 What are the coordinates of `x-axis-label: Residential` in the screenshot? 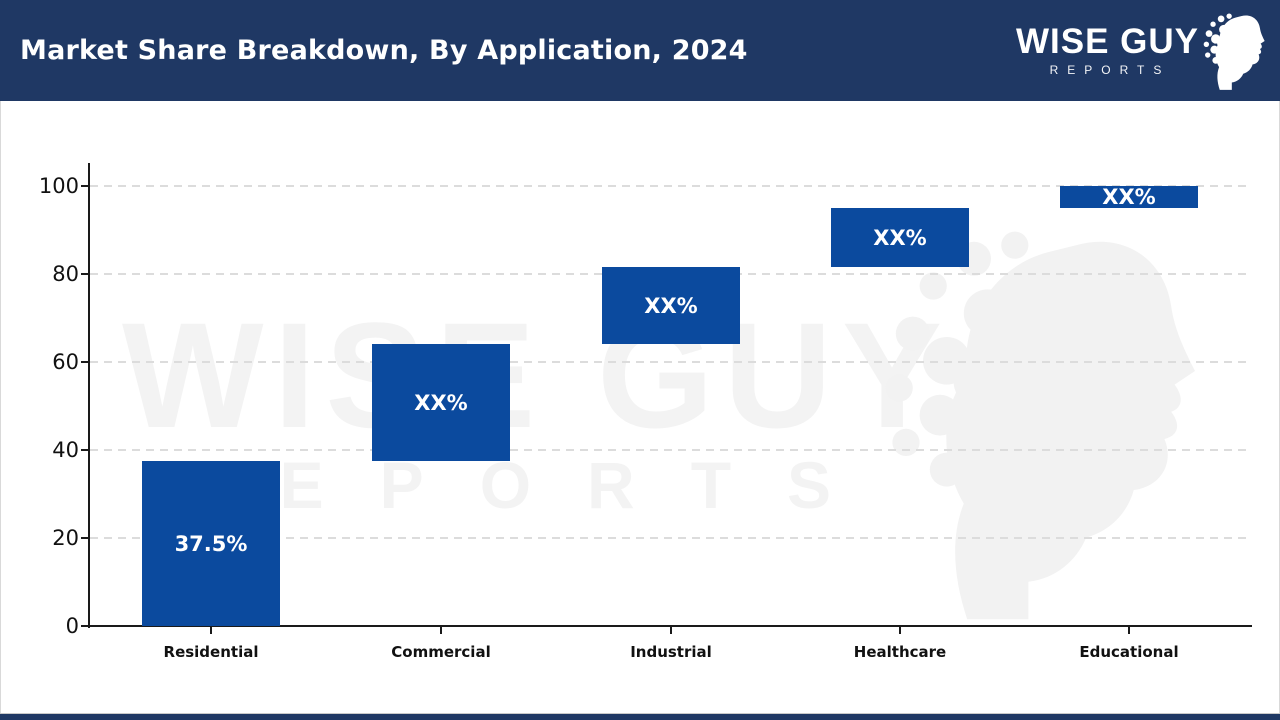 It's located at (211, 652).